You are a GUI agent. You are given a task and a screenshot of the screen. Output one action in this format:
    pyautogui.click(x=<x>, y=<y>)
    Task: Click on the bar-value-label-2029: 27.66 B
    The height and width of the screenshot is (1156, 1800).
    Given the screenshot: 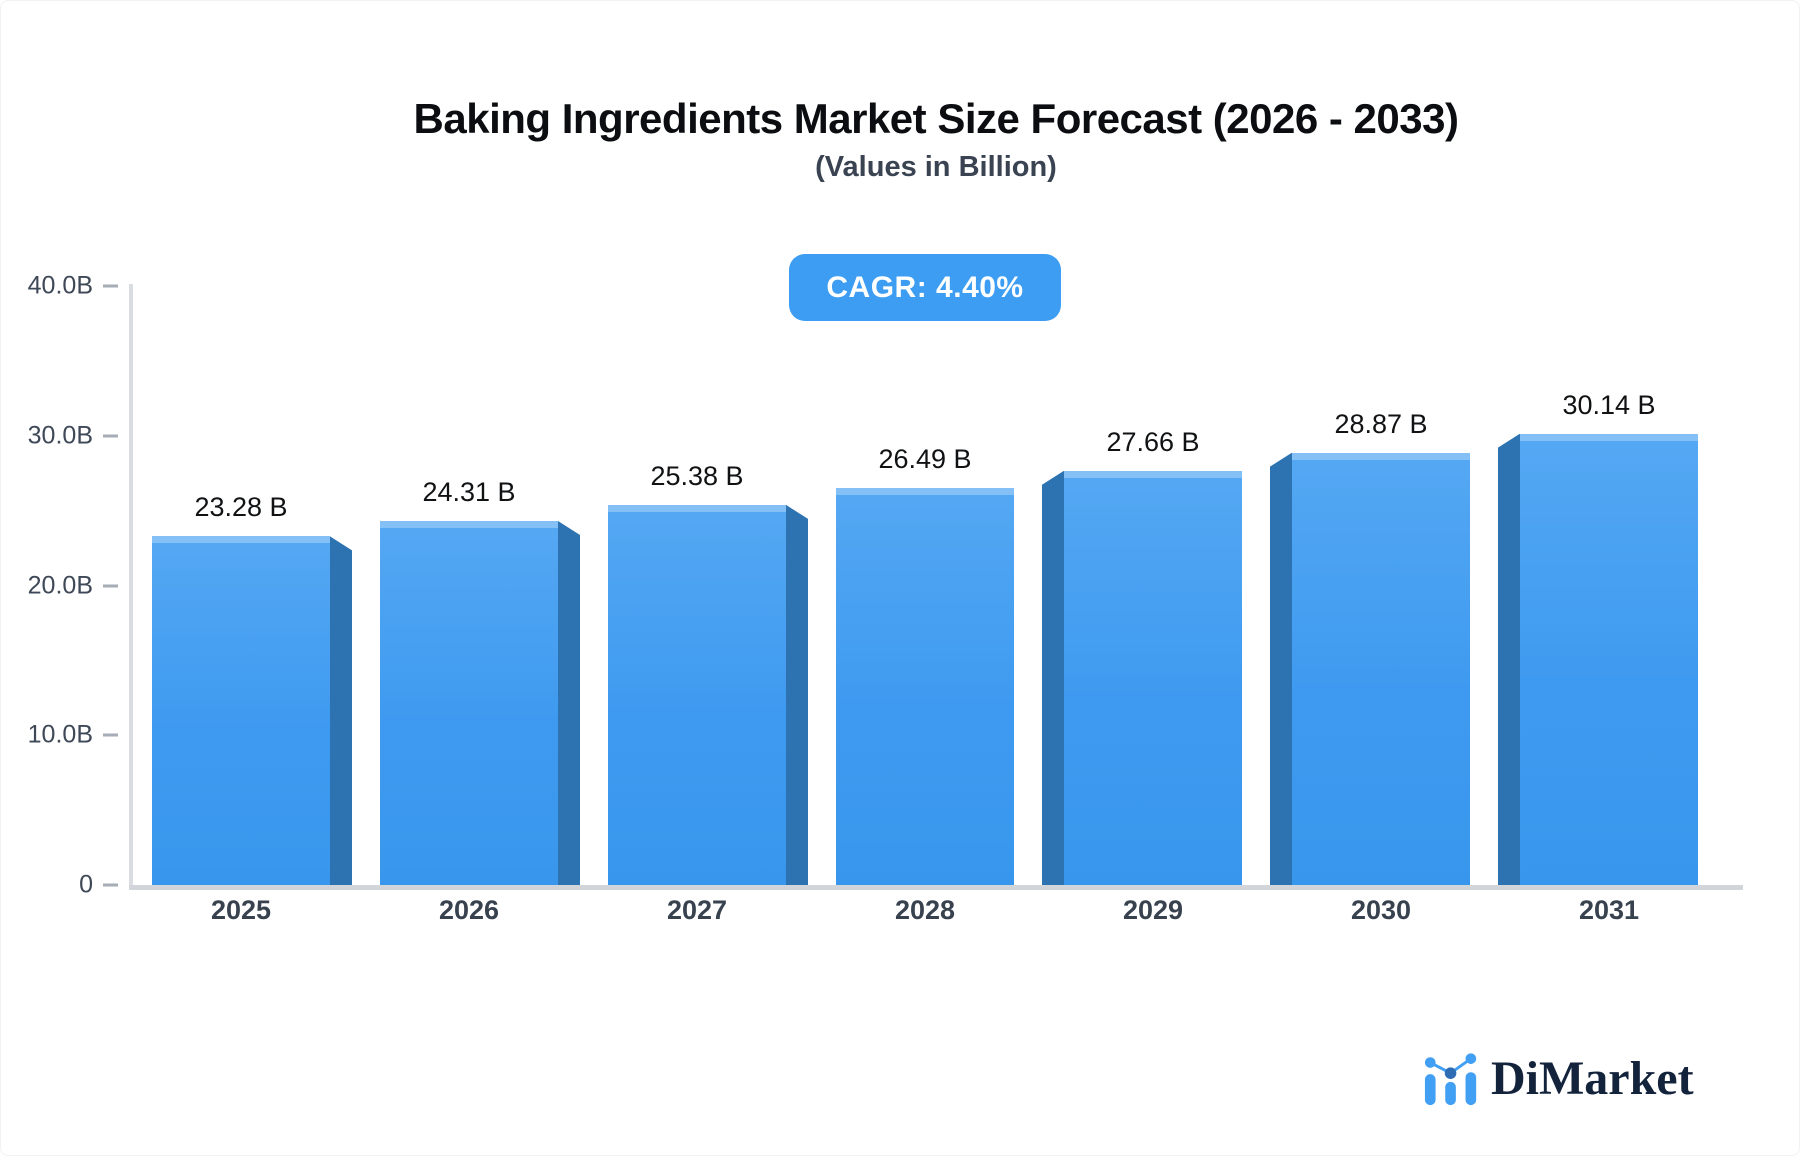 What is the action you would take?
    pyautogui.click(x=1153, y=441)
    